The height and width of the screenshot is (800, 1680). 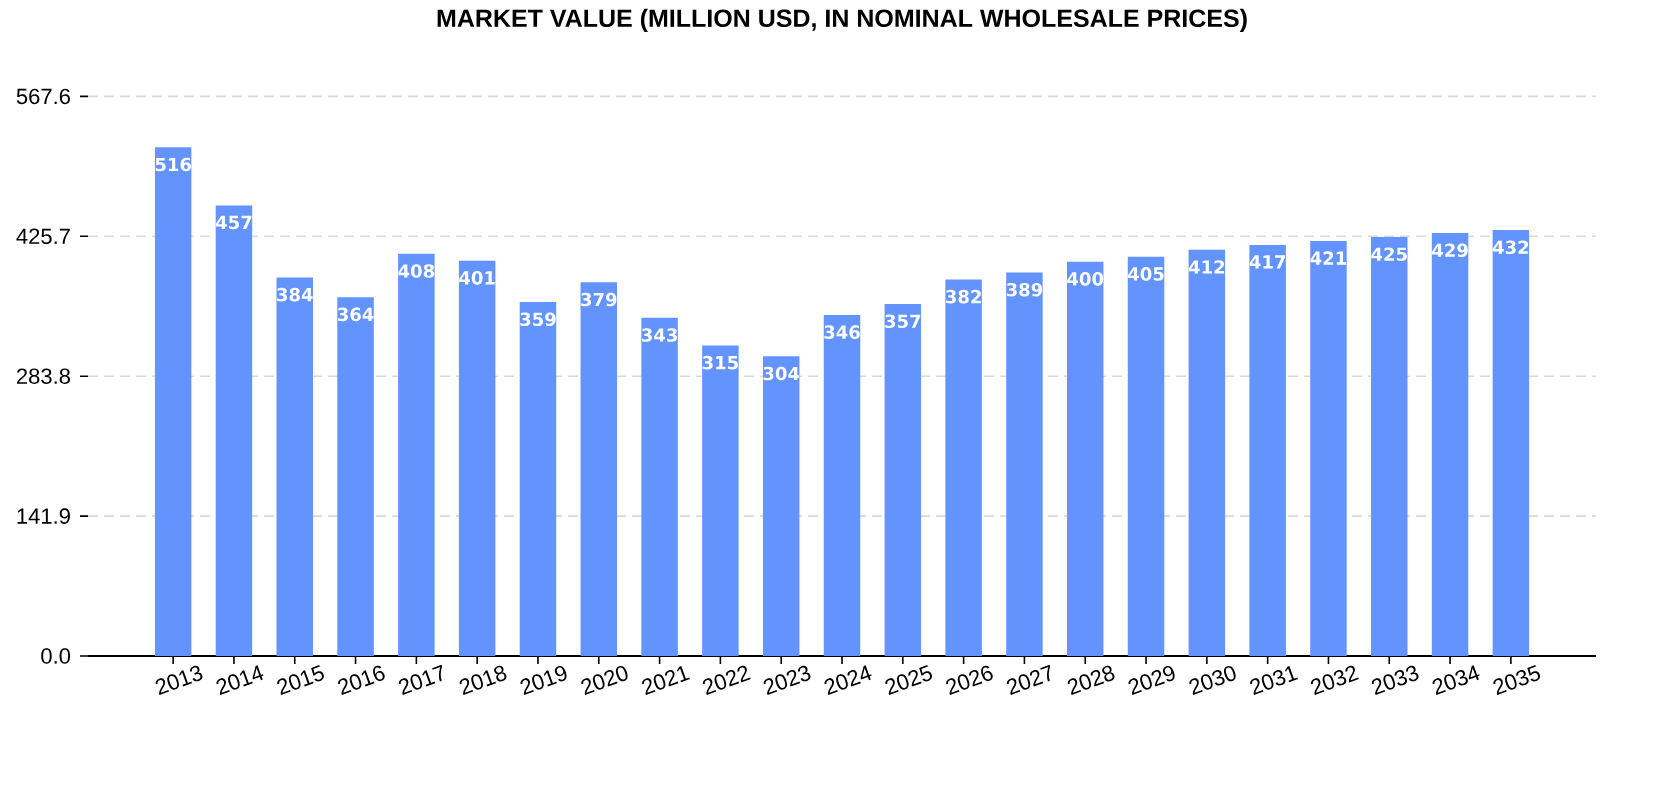 I want to click on x-tick-label: 2030, so click(x=1212, y=680).